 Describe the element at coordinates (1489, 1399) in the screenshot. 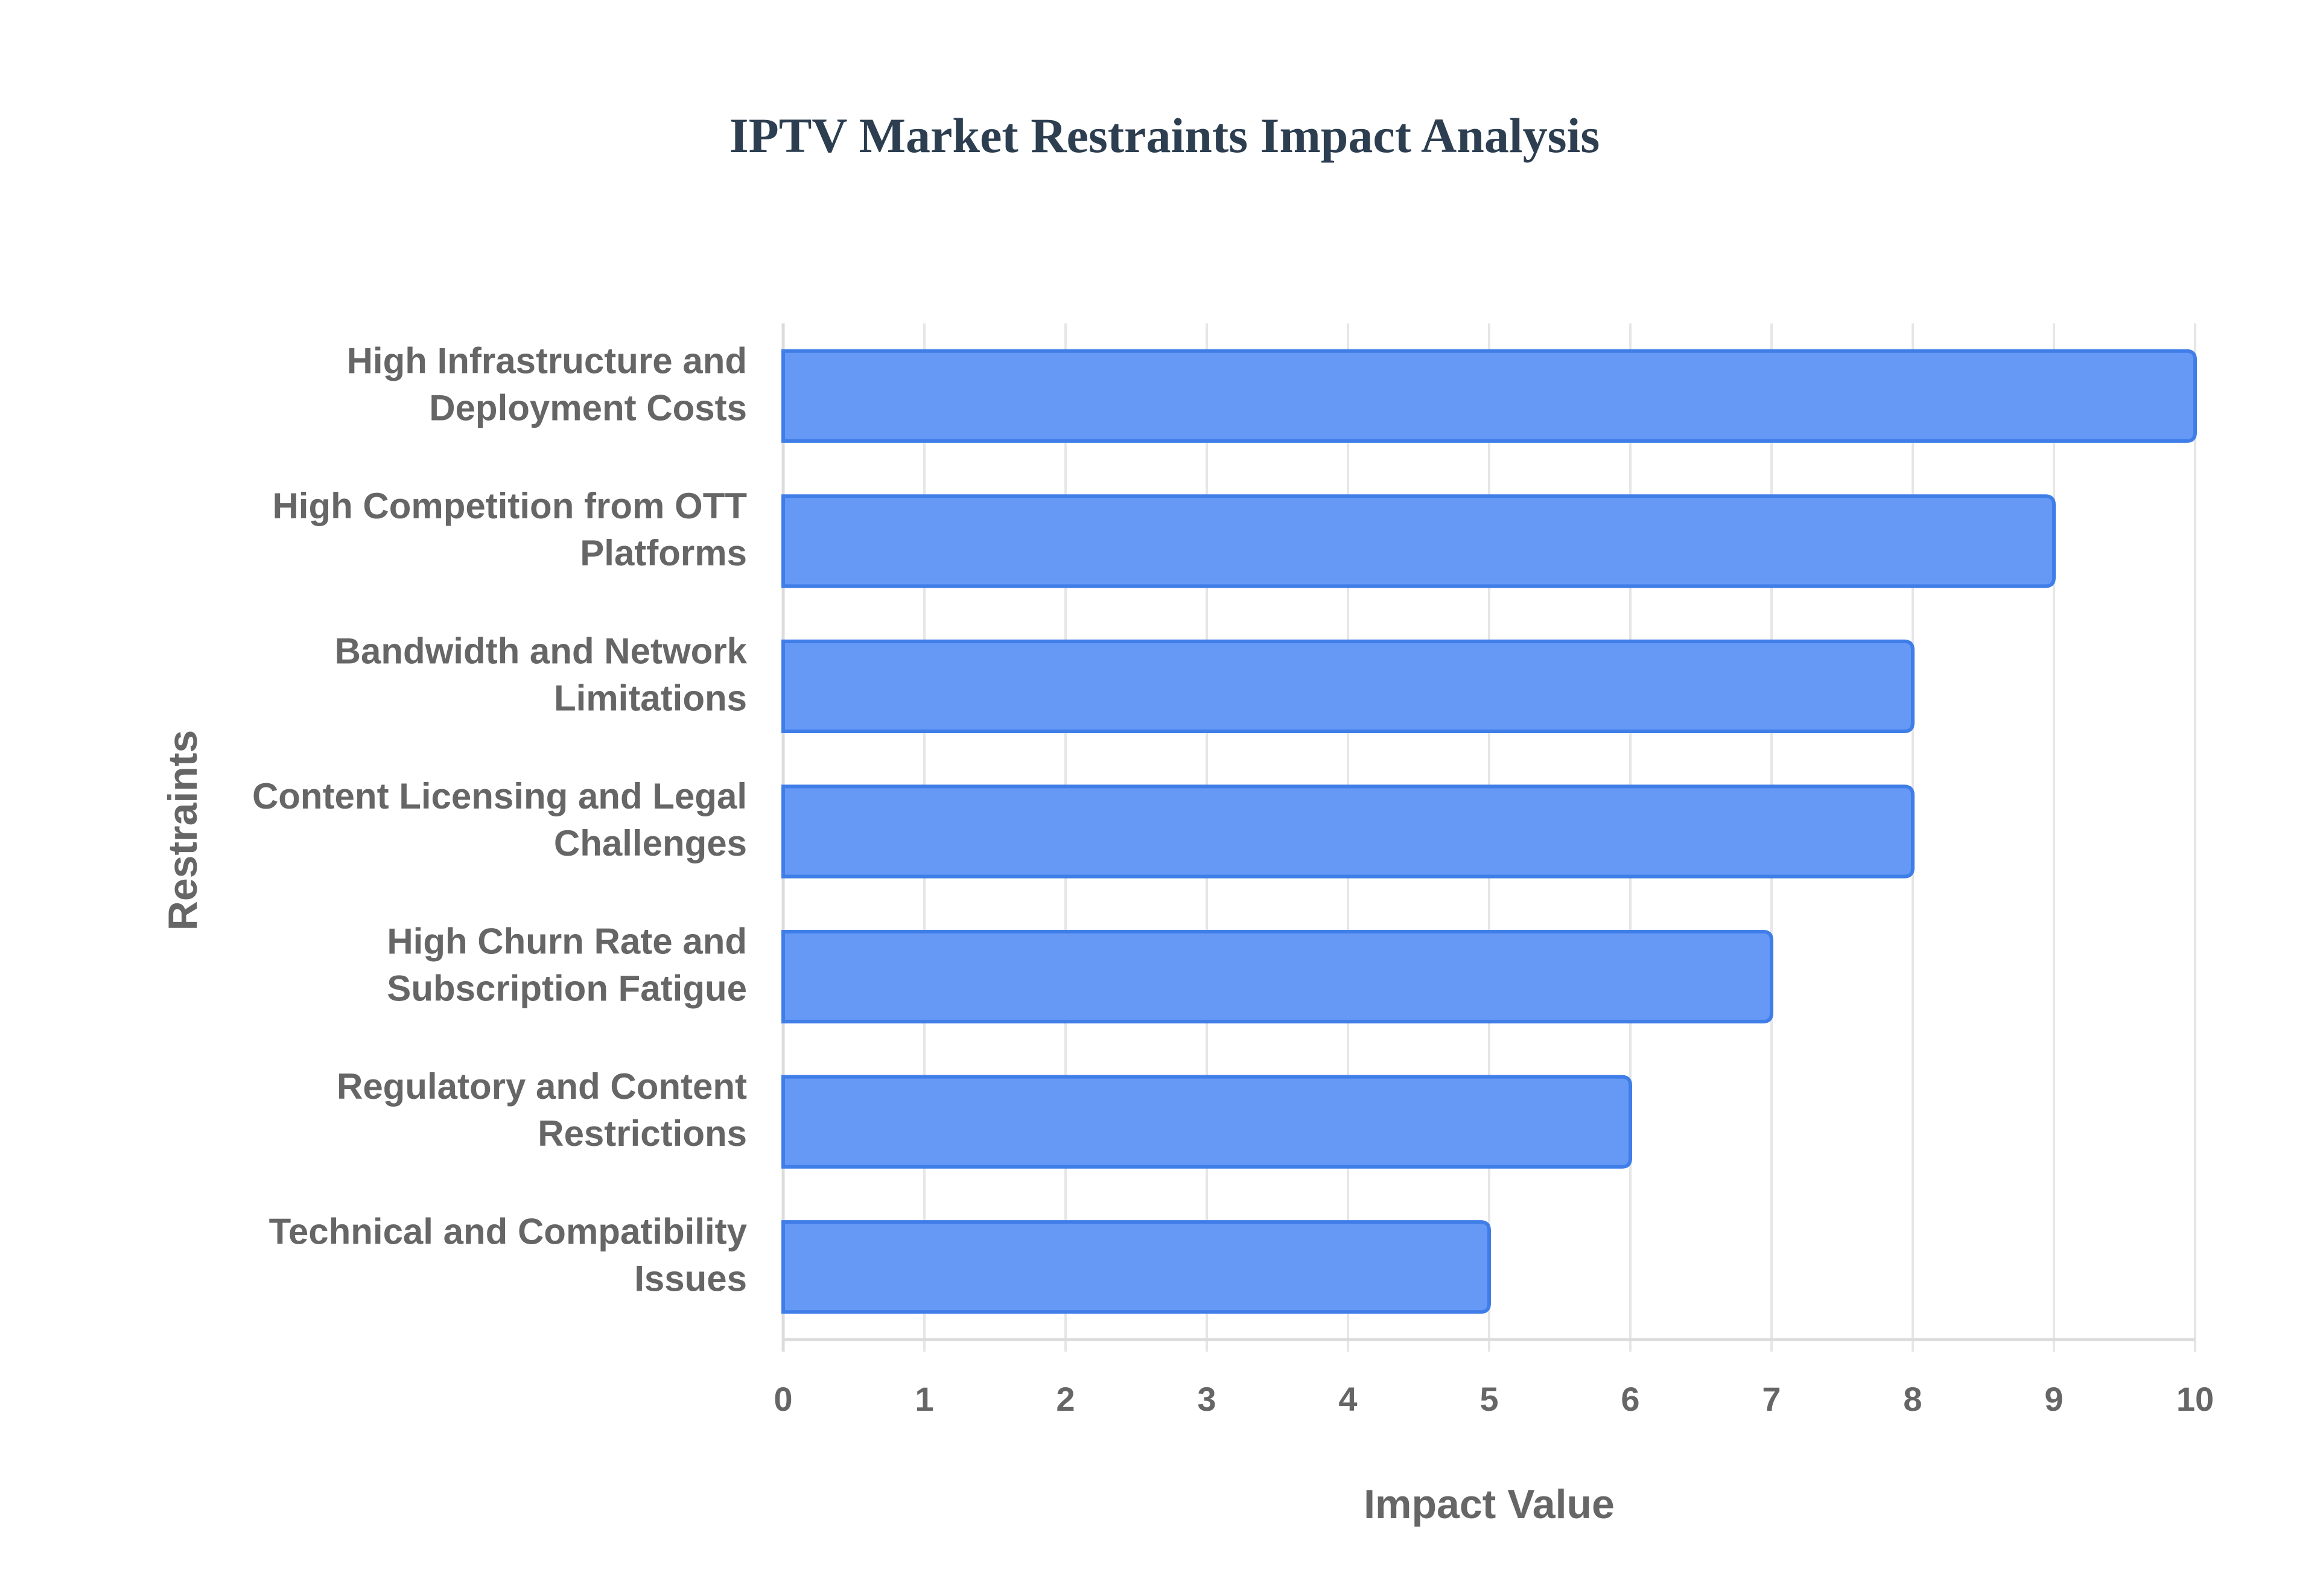

I see `x-tick-label-5: 5` at that location.